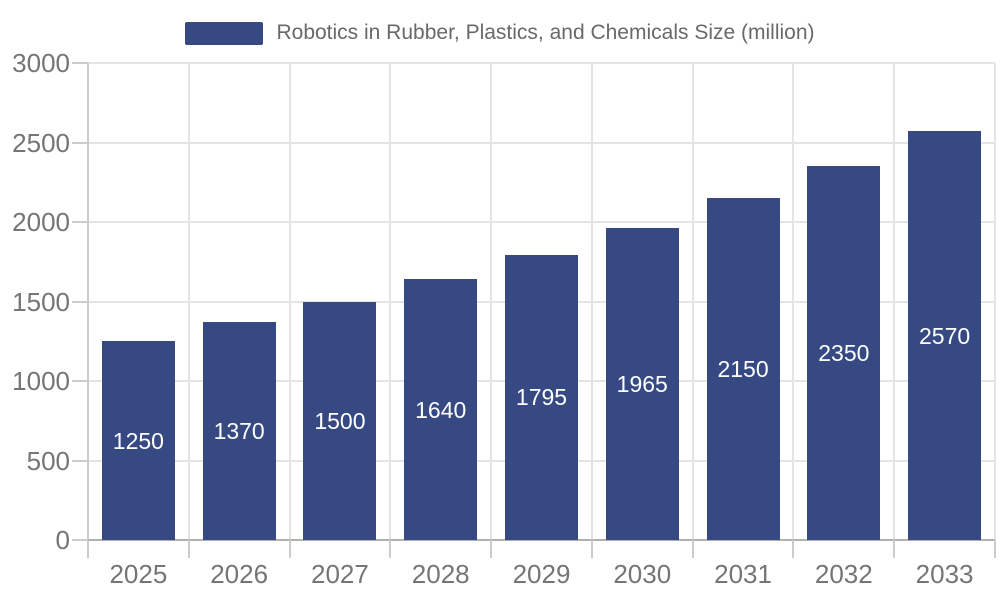  I want to click on y-axis-label: 500, so click(48, 460).